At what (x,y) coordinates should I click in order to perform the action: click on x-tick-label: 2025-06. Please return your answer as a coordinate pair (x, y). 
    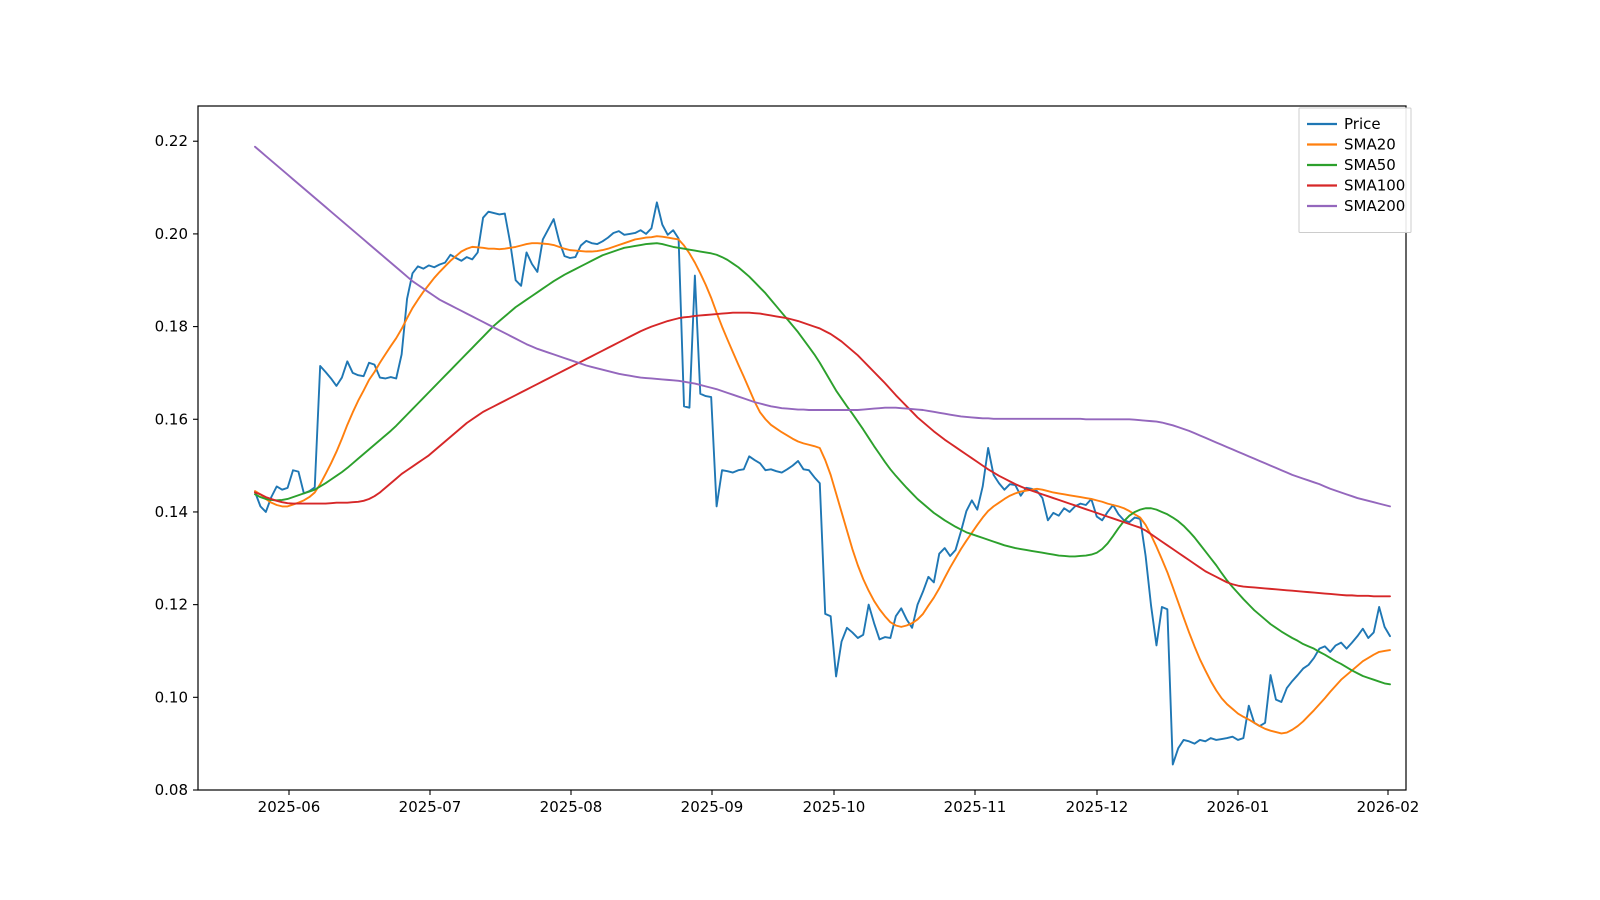
    Looking at the image, I should click on (289, 807).